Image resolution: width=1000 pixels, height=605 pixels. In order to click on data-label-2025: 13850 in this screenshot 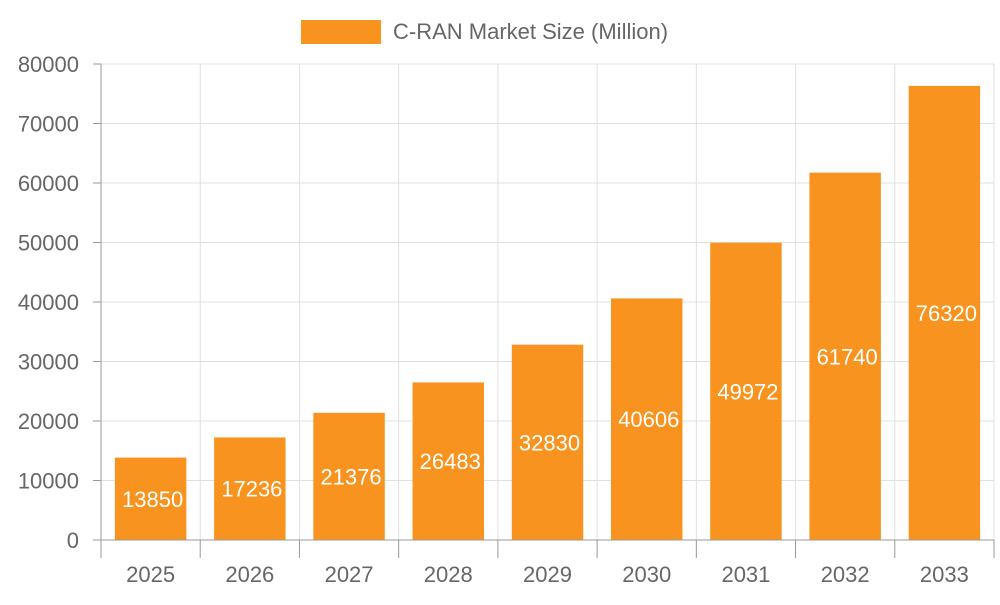, I will do `click(152, 499)`.